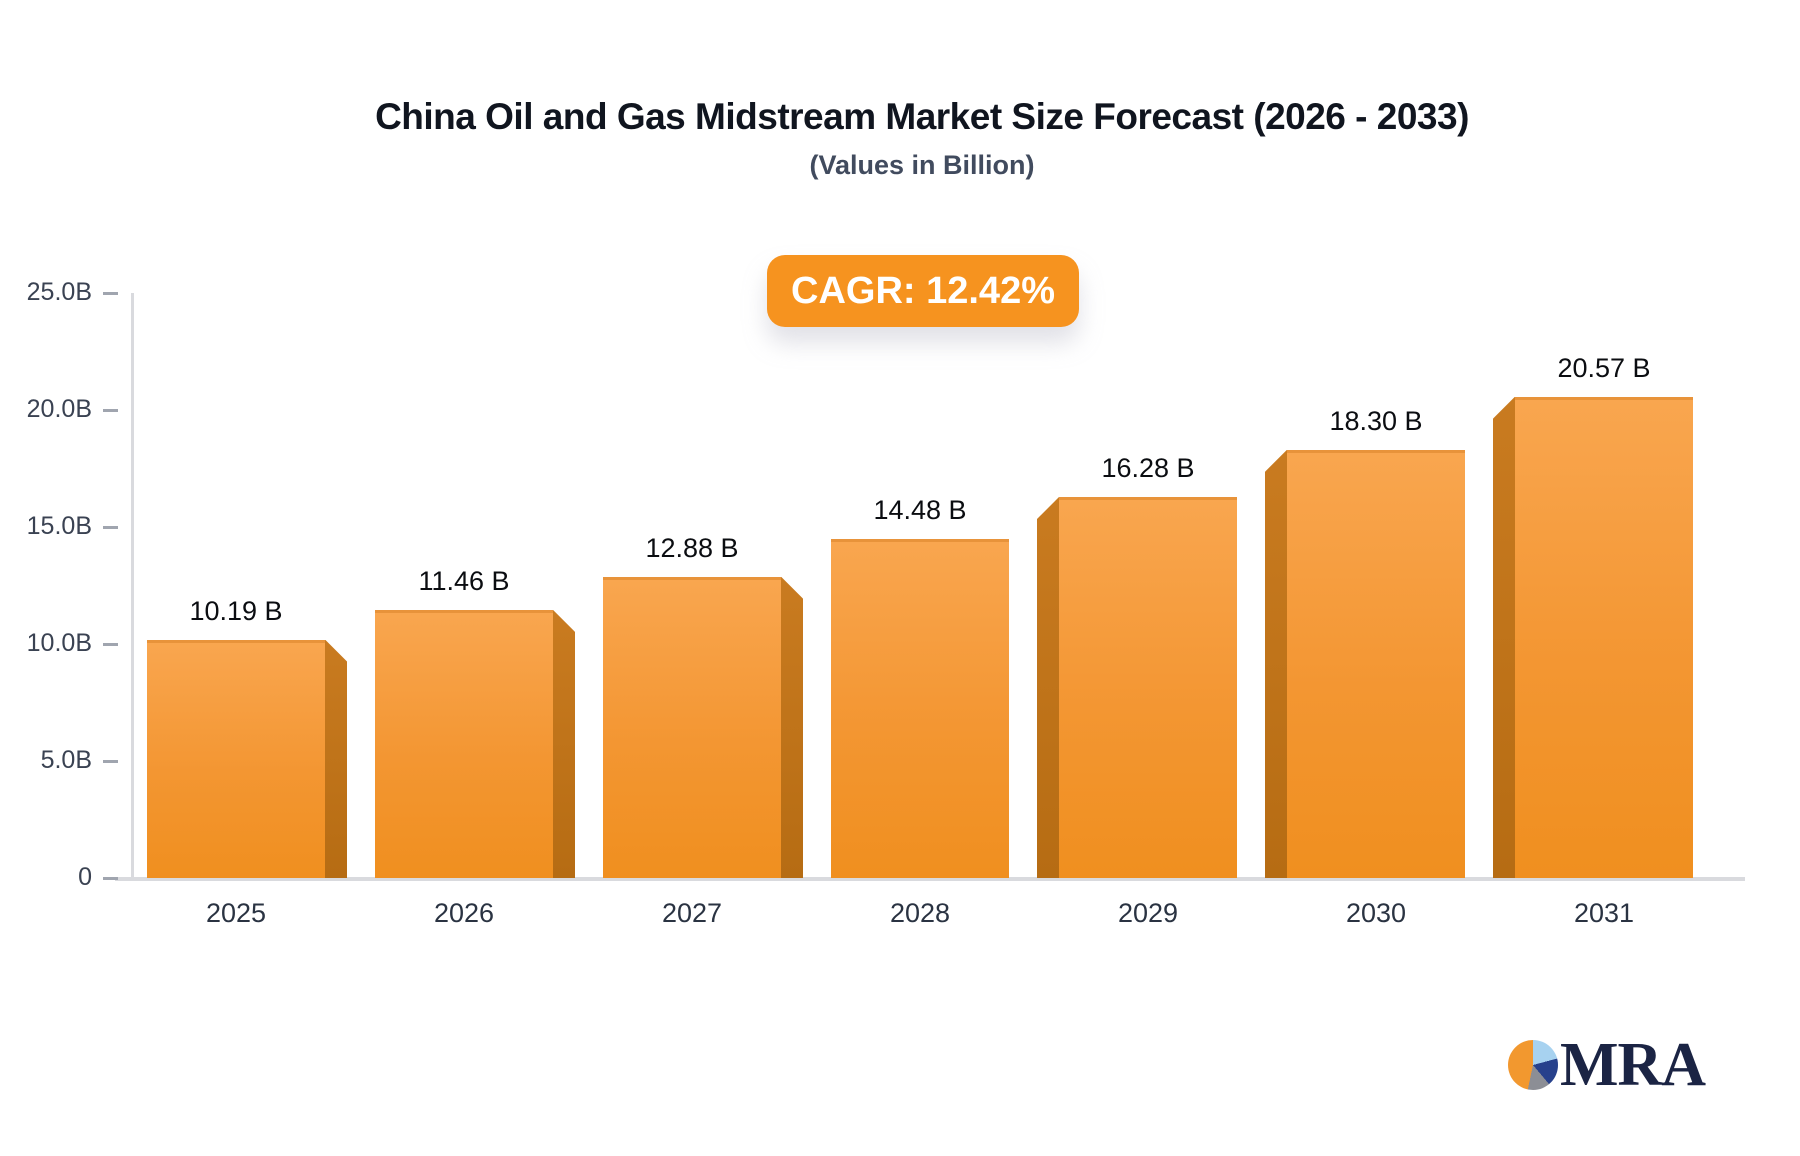 This screenshot has width=1800, height=1156. Describe the element at coordinates (1148, 468) in the screenshot. I see `bar-value-label-2029: 16.28 B` at that location.